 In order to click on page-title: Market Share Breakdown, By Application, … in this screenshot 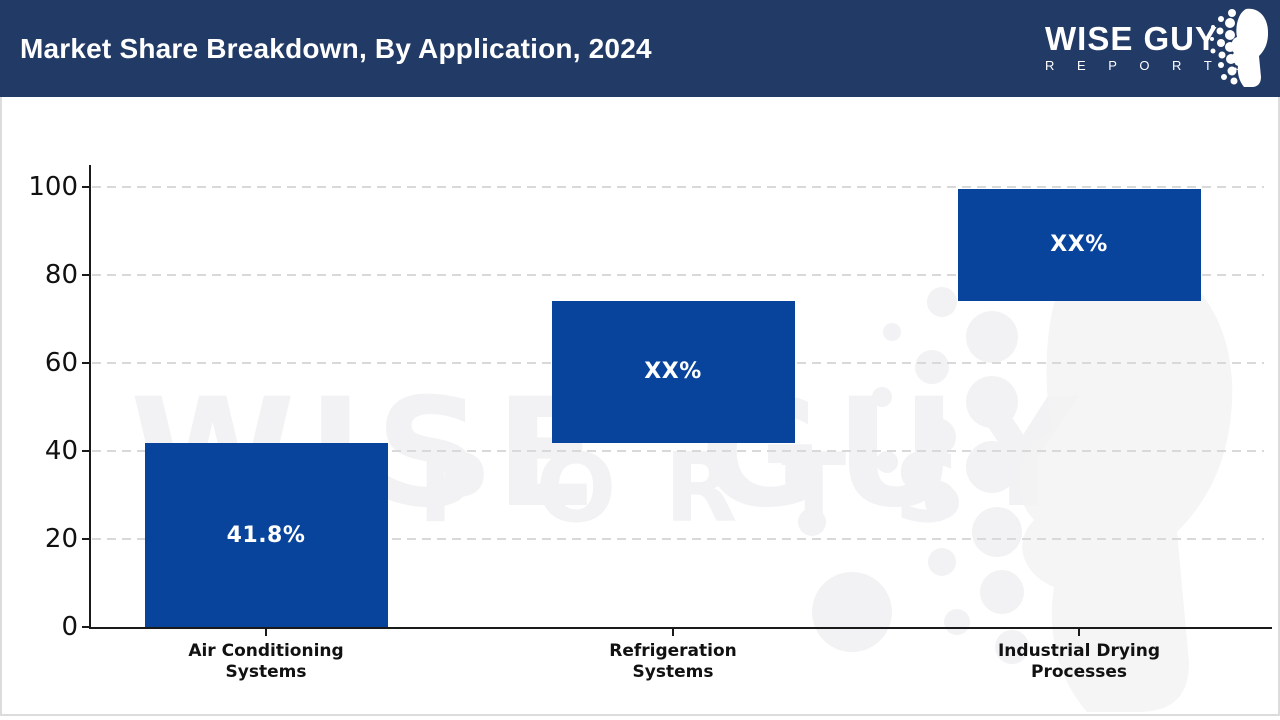, I will do `click(336, 48)`.